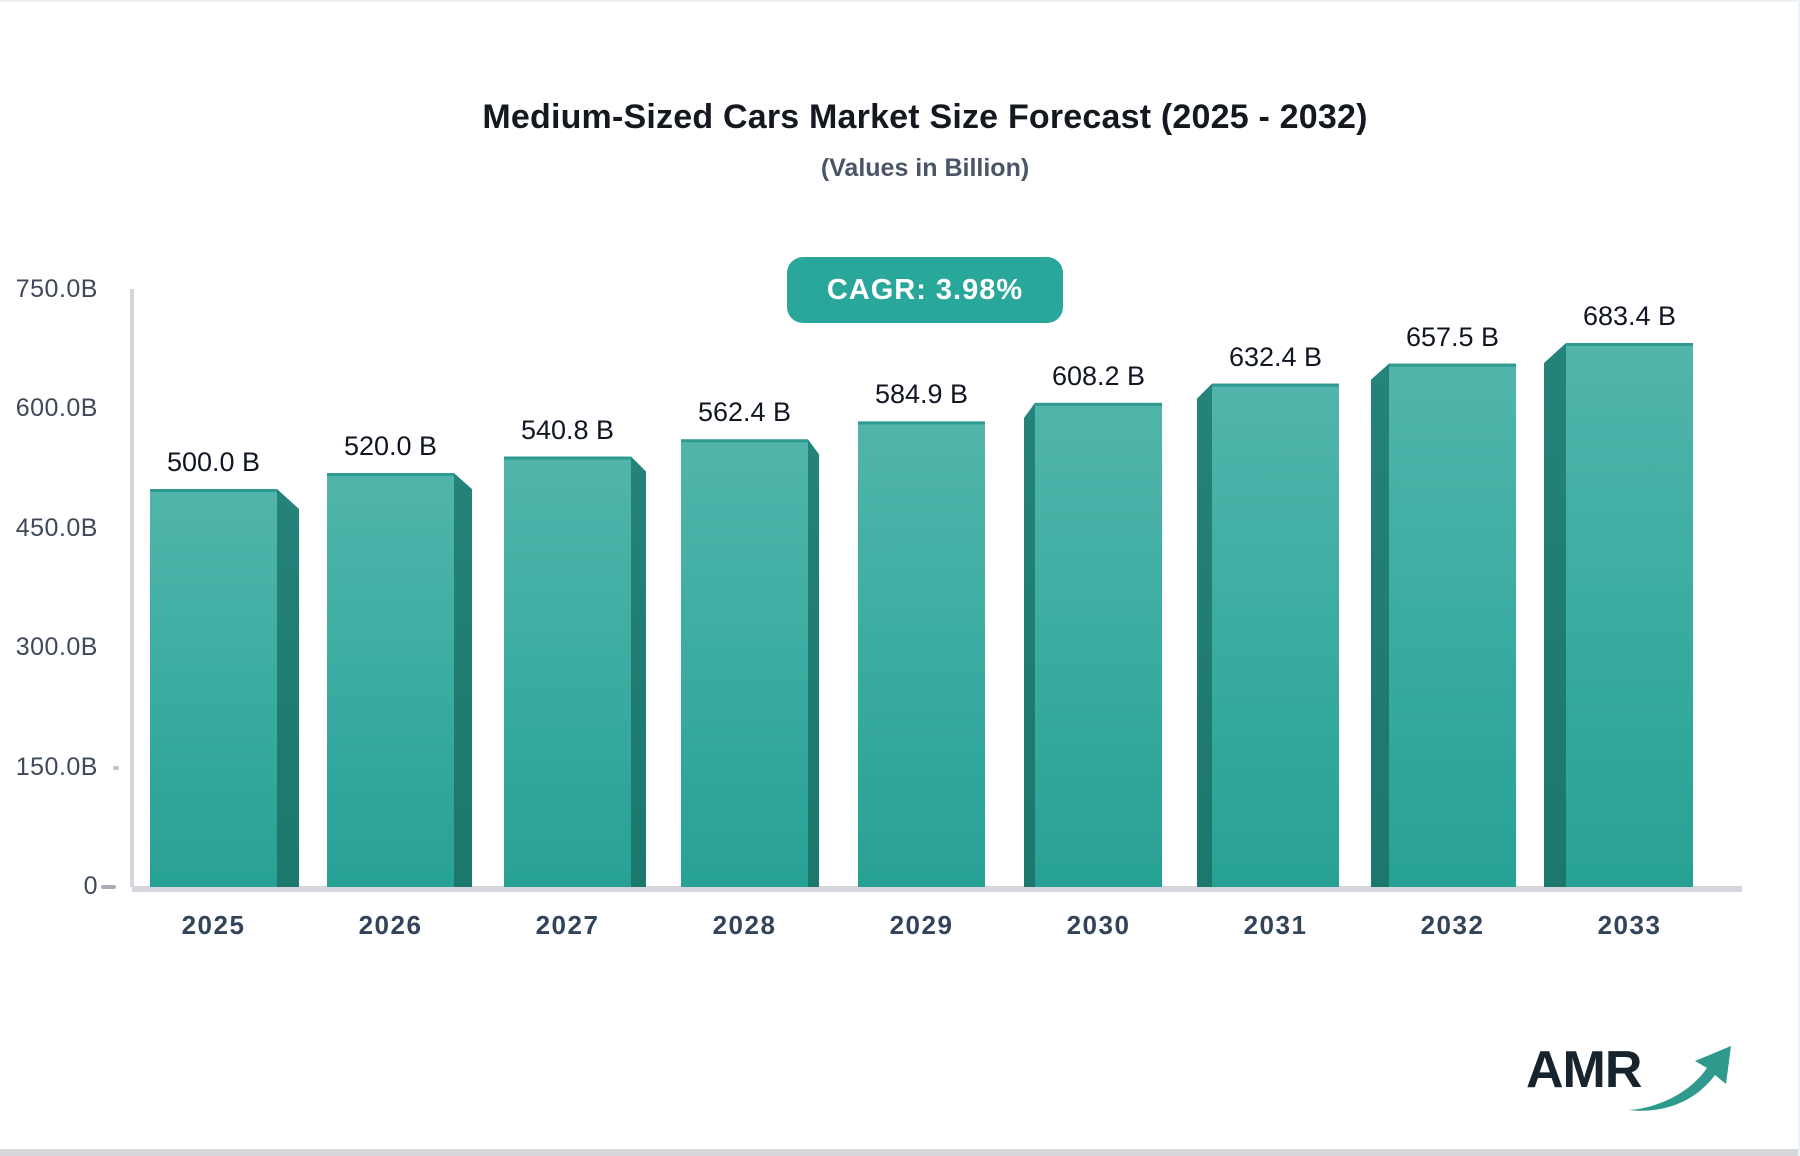 The width and height of the screenshot is (1800, 1156). I want to click on bar-value-label: 632.4 B, so click(1275, 356).